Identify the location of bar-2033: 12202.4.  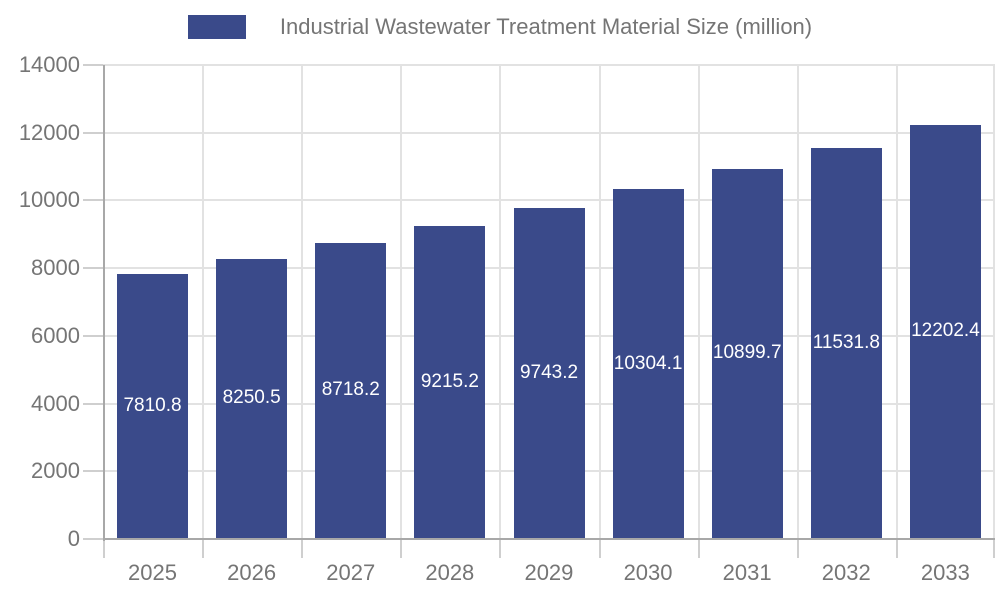
(945, 331).